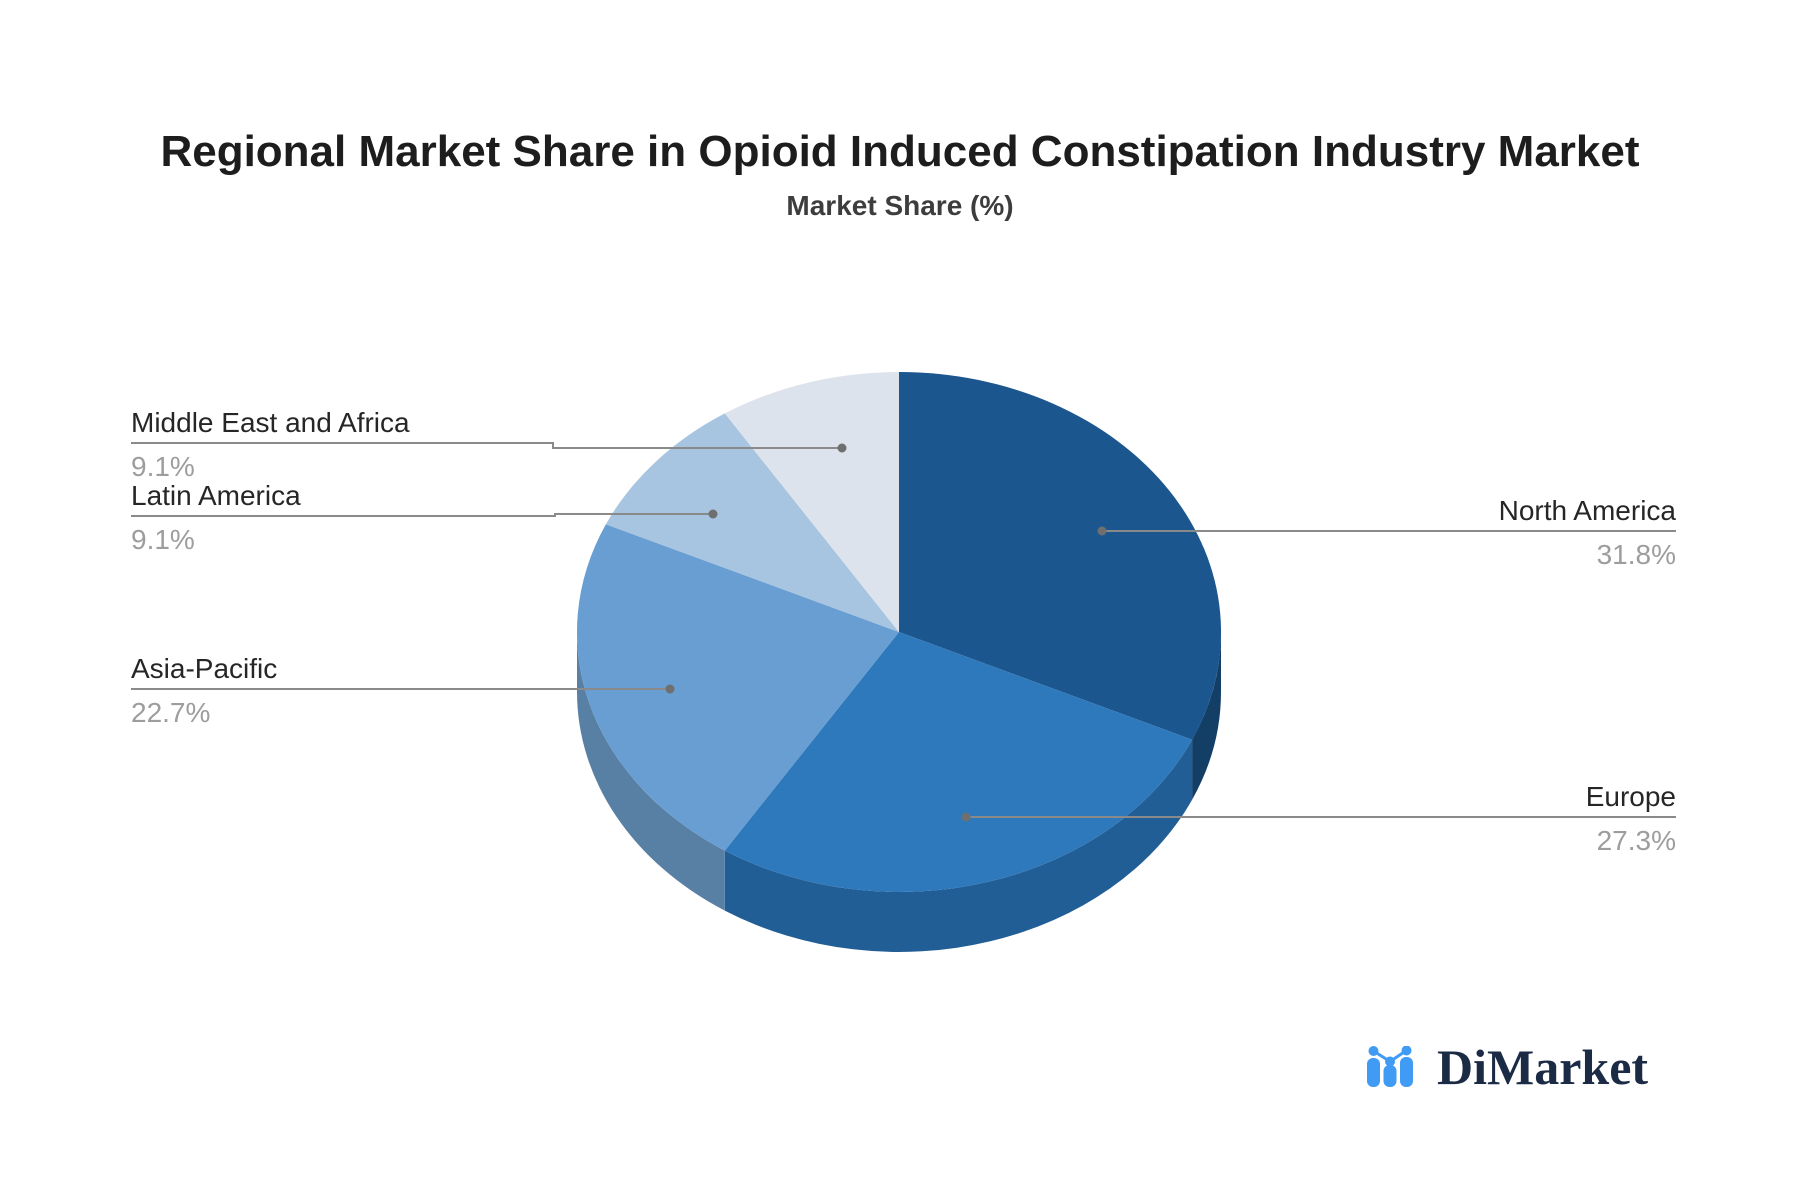  I want to click on brand-name: DiMarket, so click(1543, 1067).